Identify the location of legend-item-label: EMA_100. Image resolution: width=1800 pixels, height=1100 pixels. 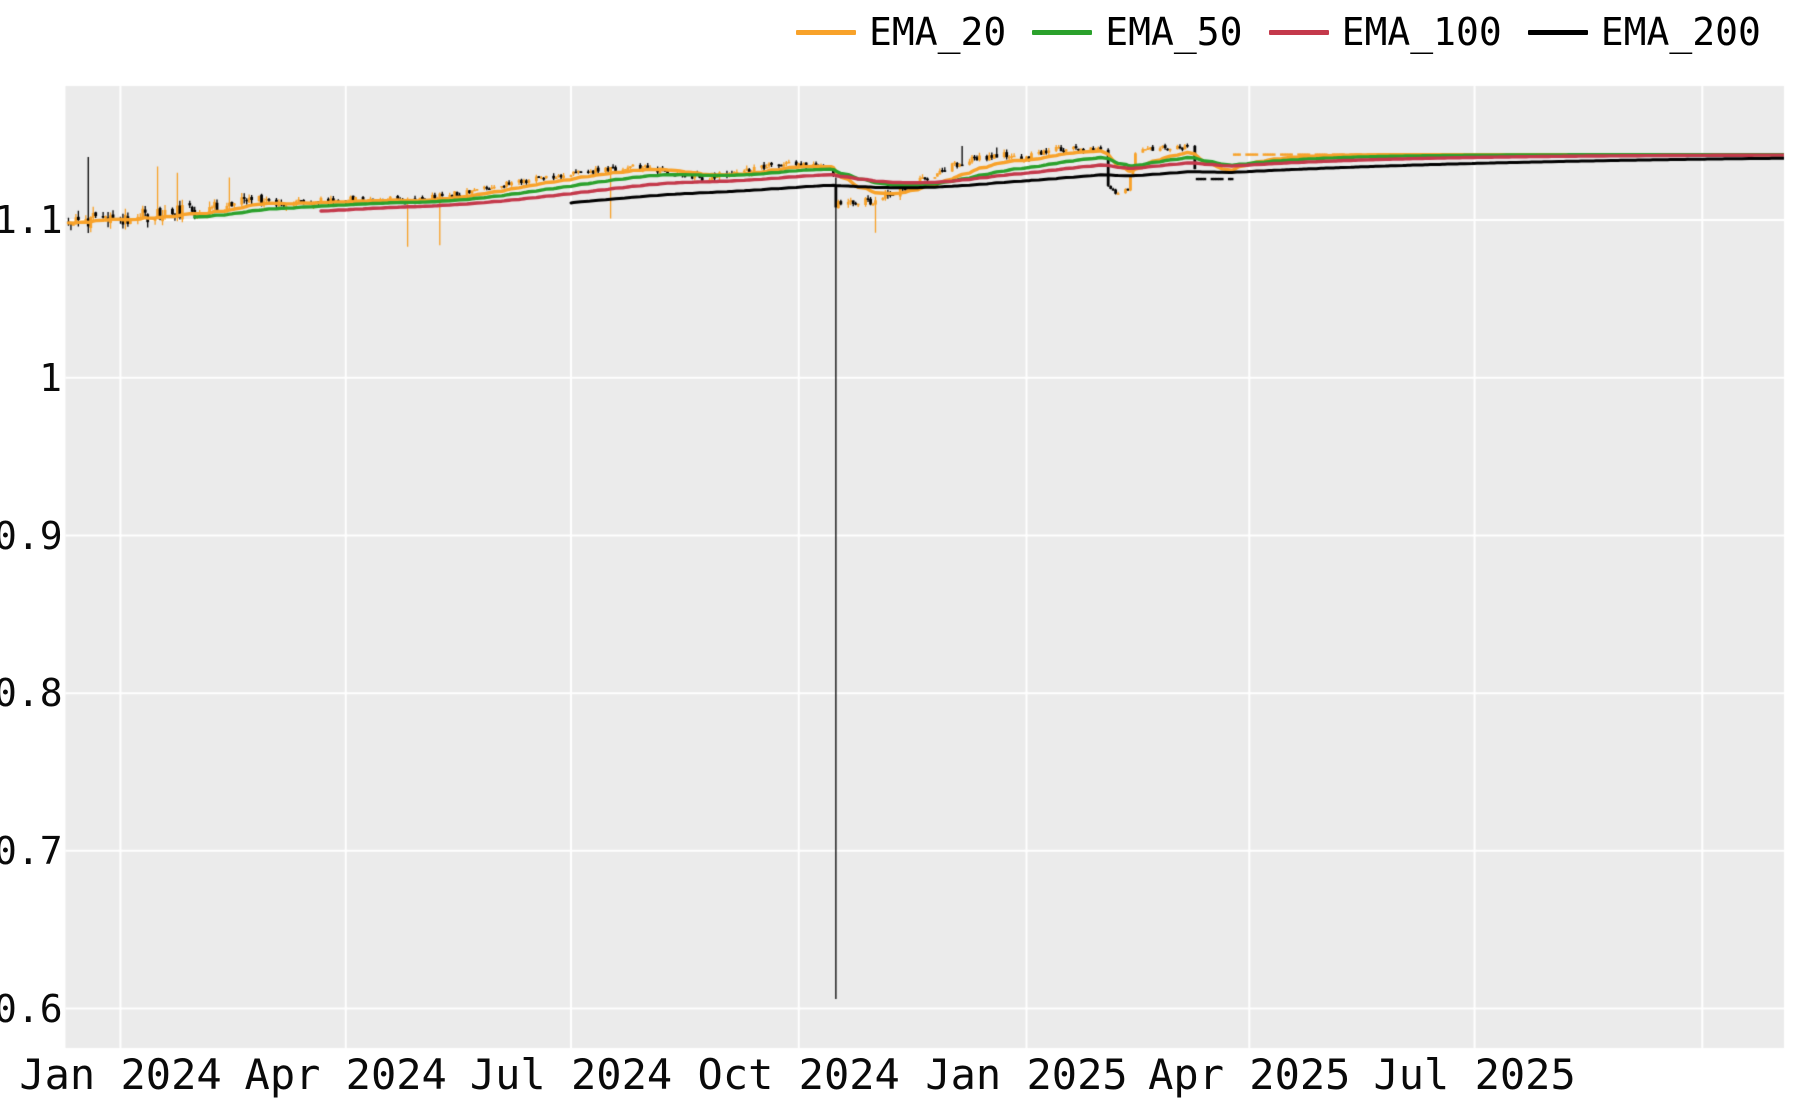
(1421, 32).